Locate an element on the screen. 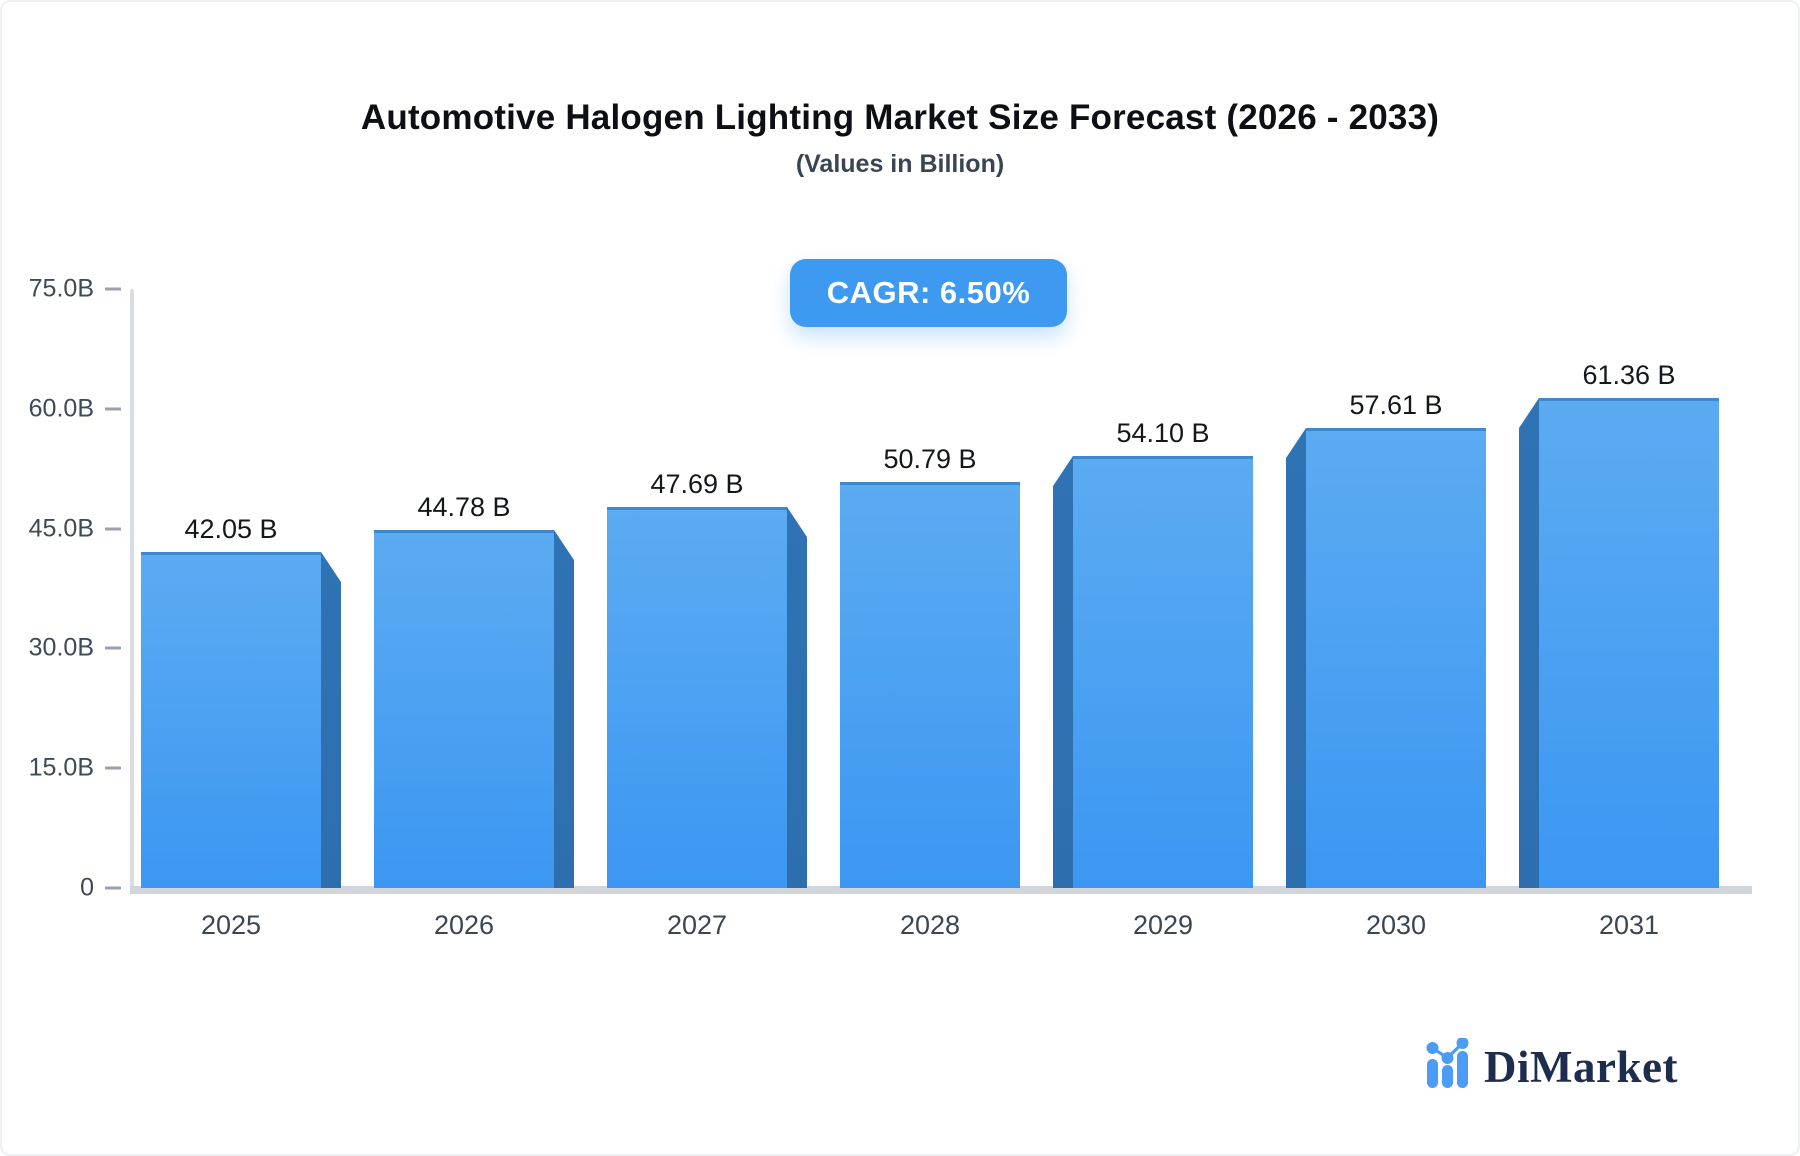 The image size is (1800, 1156). bar-2028: 50.79 B is located at coordinates (930, 666).